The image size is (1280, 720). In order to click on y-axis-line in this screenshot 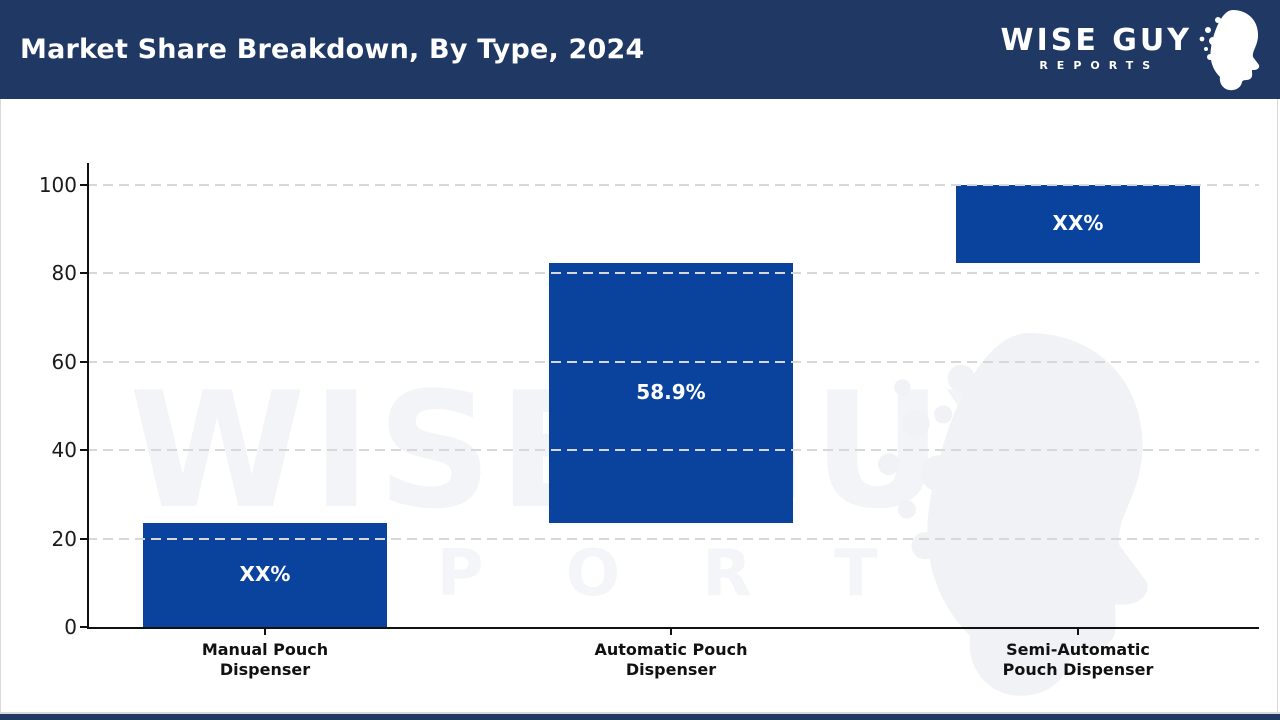, I will do `click(88, 396)`.